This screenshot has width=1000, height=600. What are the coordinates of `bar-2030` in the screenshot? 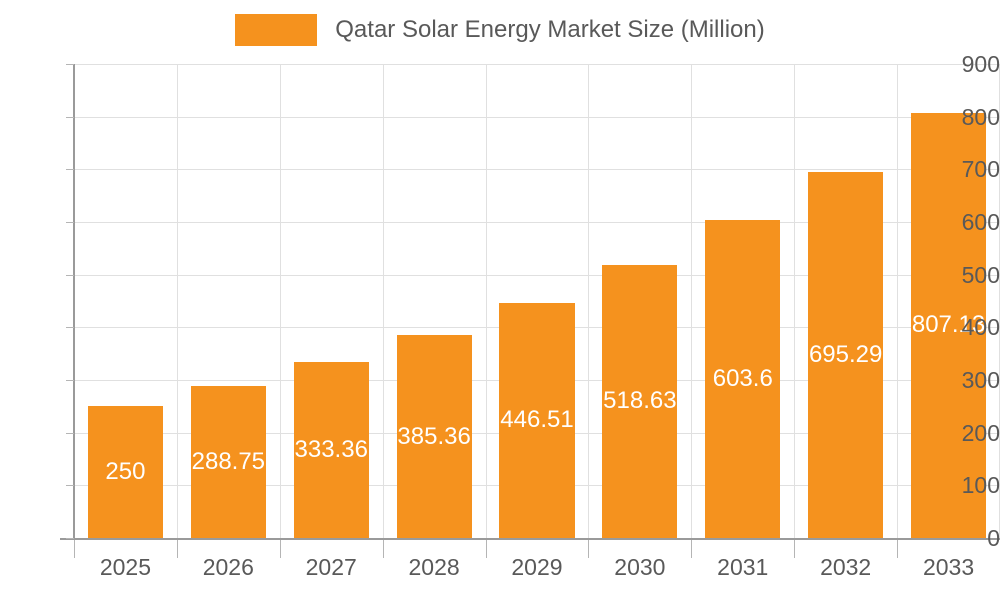 It's located at (640, 401).